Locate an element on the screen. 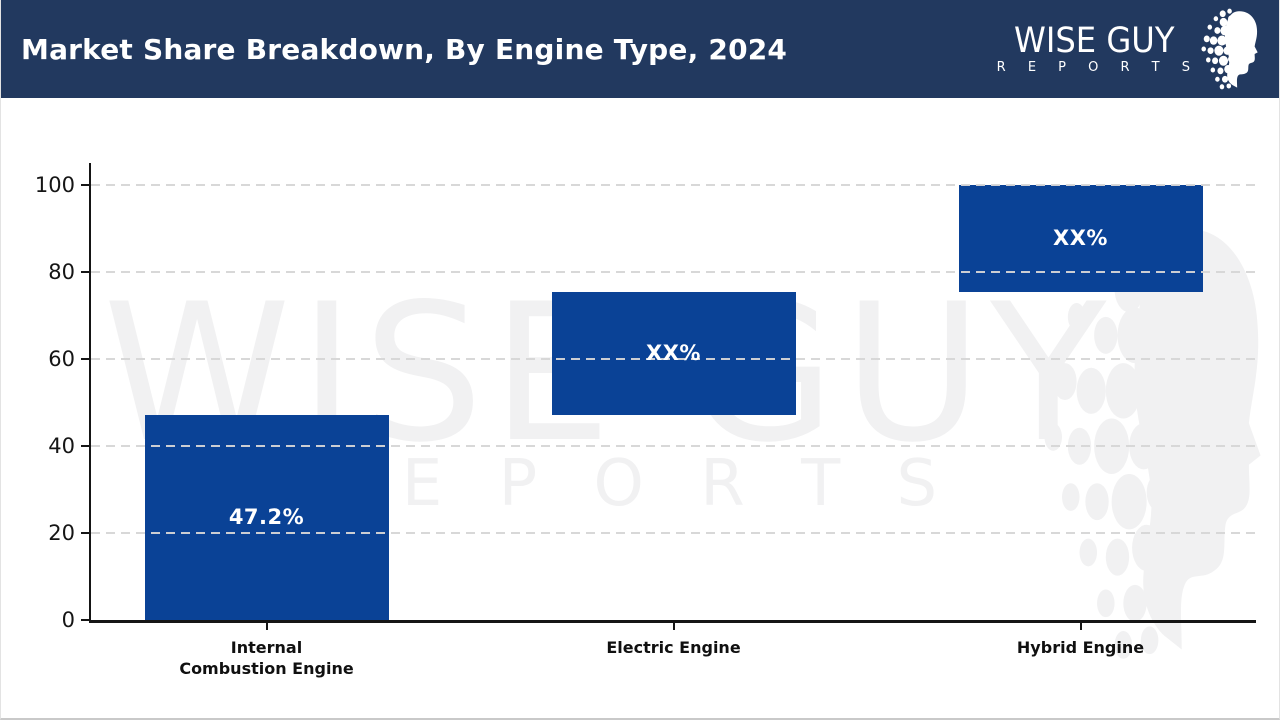 This screenshot has height=720, width=1280. x-tick-label: Internal Combustion Engine is located at coordinates (266, 658).